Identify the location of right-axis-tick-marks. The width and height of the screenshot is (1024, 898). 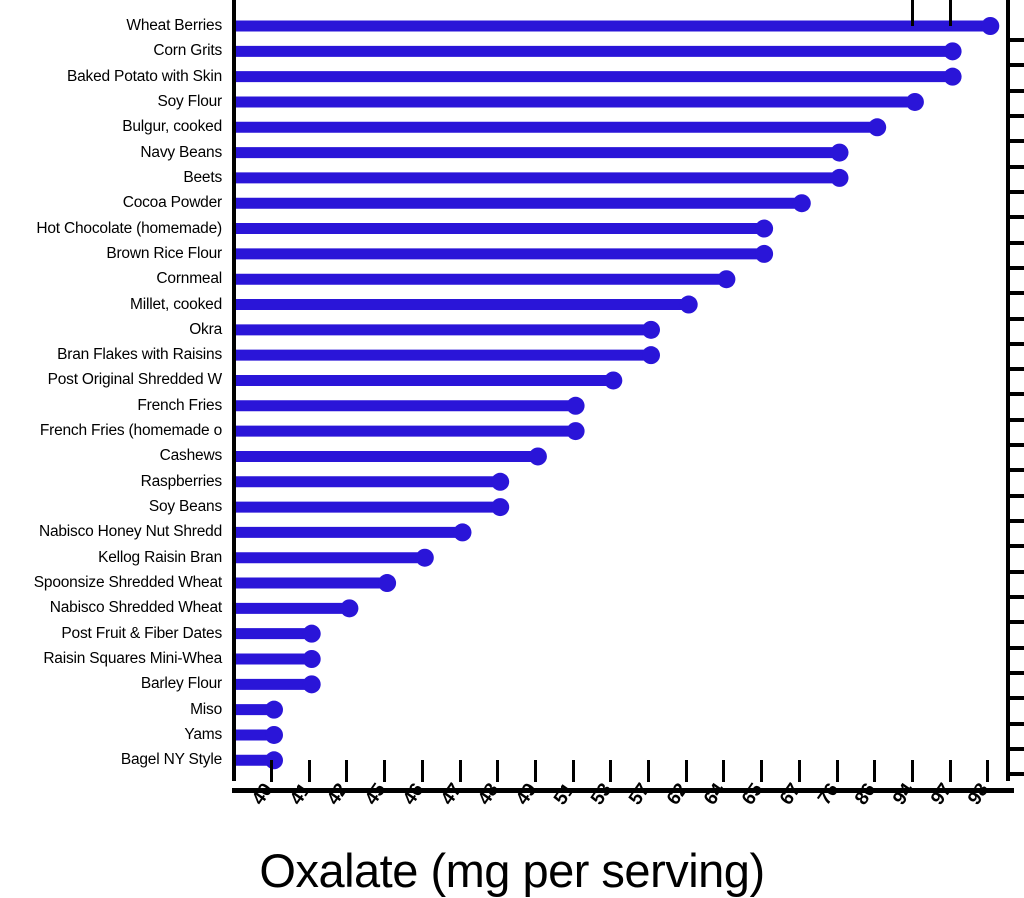
(1017, 395).